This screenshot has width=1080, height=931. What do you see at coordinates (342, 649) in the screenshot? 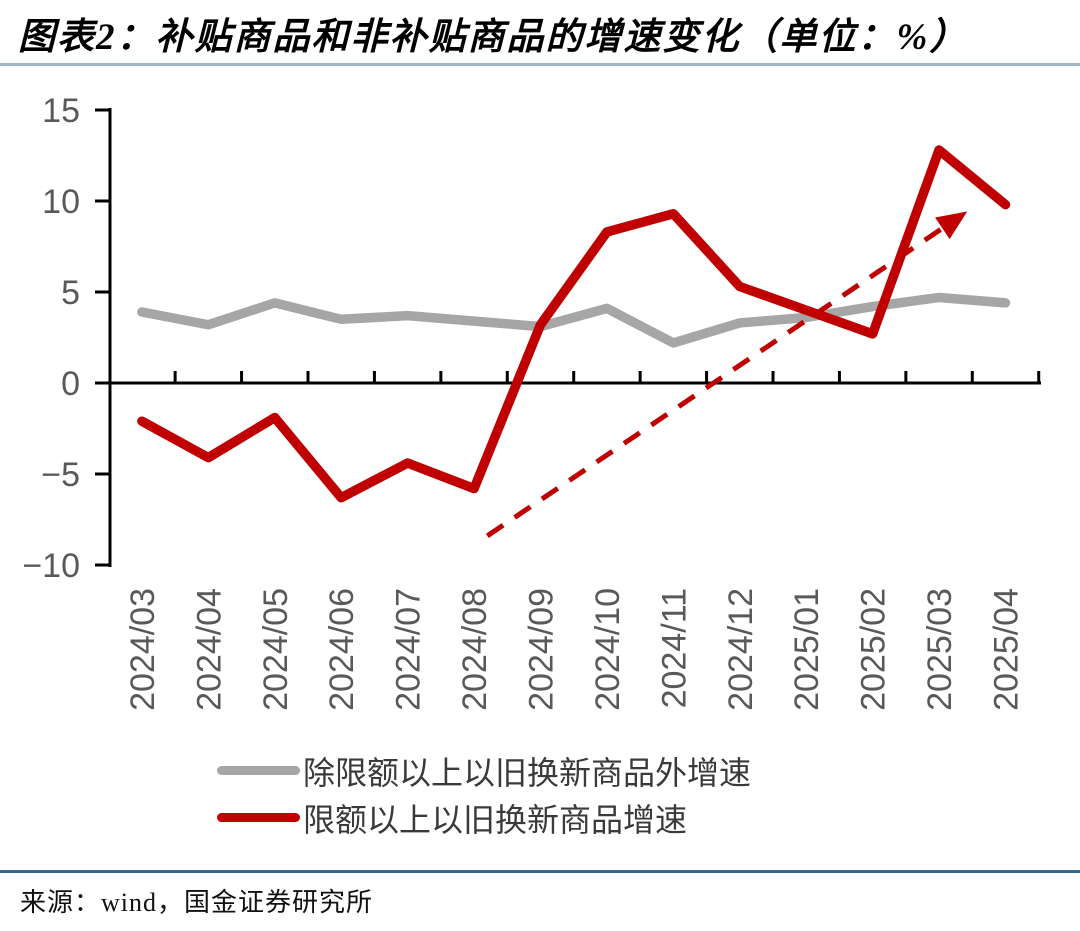
I see `x-tick-label: 2024/06` at bounding box center [342, 649].